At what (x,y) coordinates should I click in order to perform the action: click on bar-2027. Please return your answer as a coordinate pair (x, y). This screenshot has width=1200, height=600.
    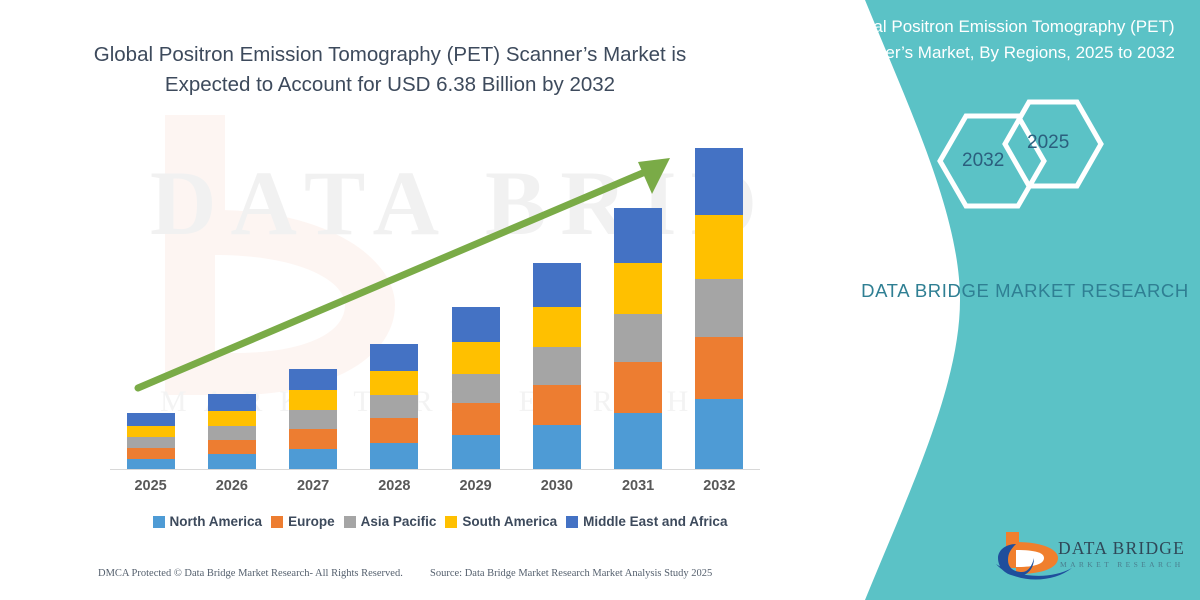
    Looking at the image, I should click on (313, 419).